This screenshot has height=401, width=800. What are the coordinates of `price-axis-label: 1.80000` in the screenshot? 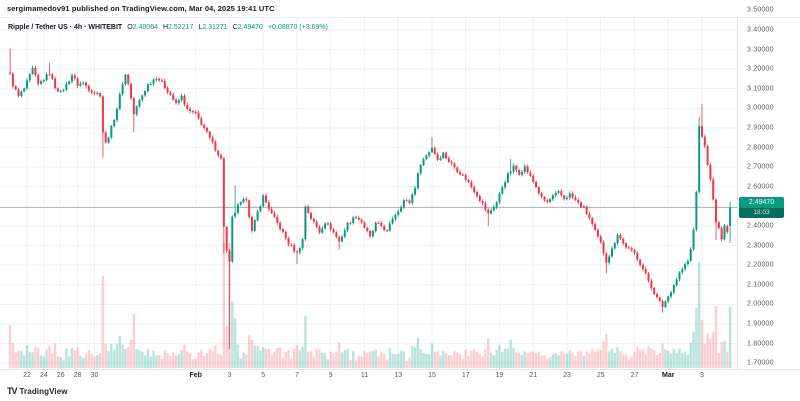 It's located at (760, 343).